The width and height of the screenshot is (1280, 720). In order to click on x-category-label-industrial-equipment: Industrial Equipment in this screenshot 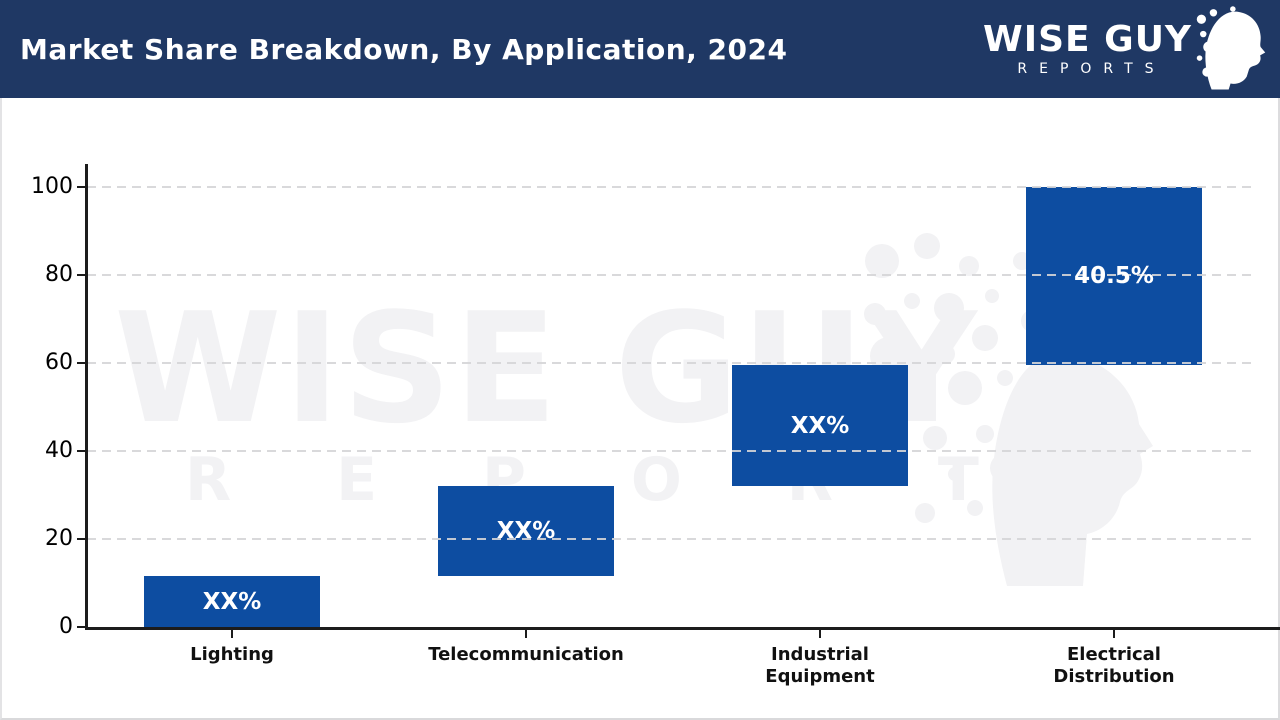, I will do `click(820, 665)`.